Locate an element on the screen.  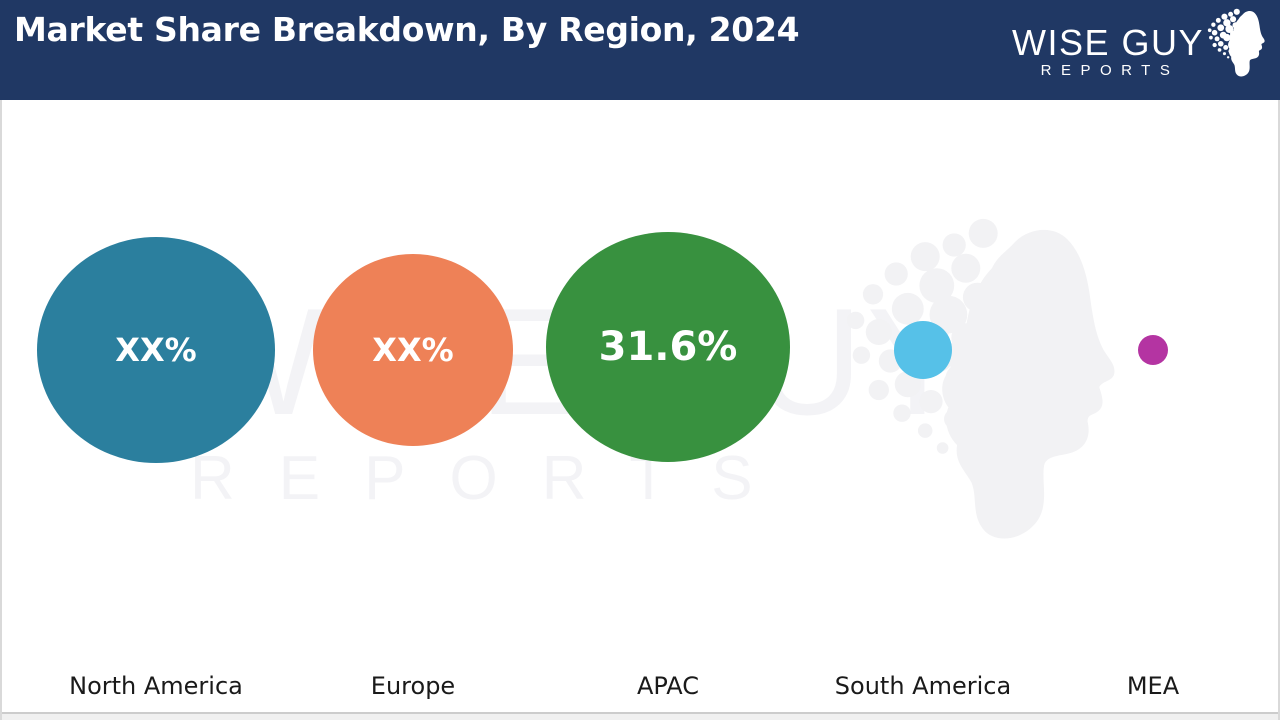
watermark-dotted-head-icon is located at coordinates (989, 390).